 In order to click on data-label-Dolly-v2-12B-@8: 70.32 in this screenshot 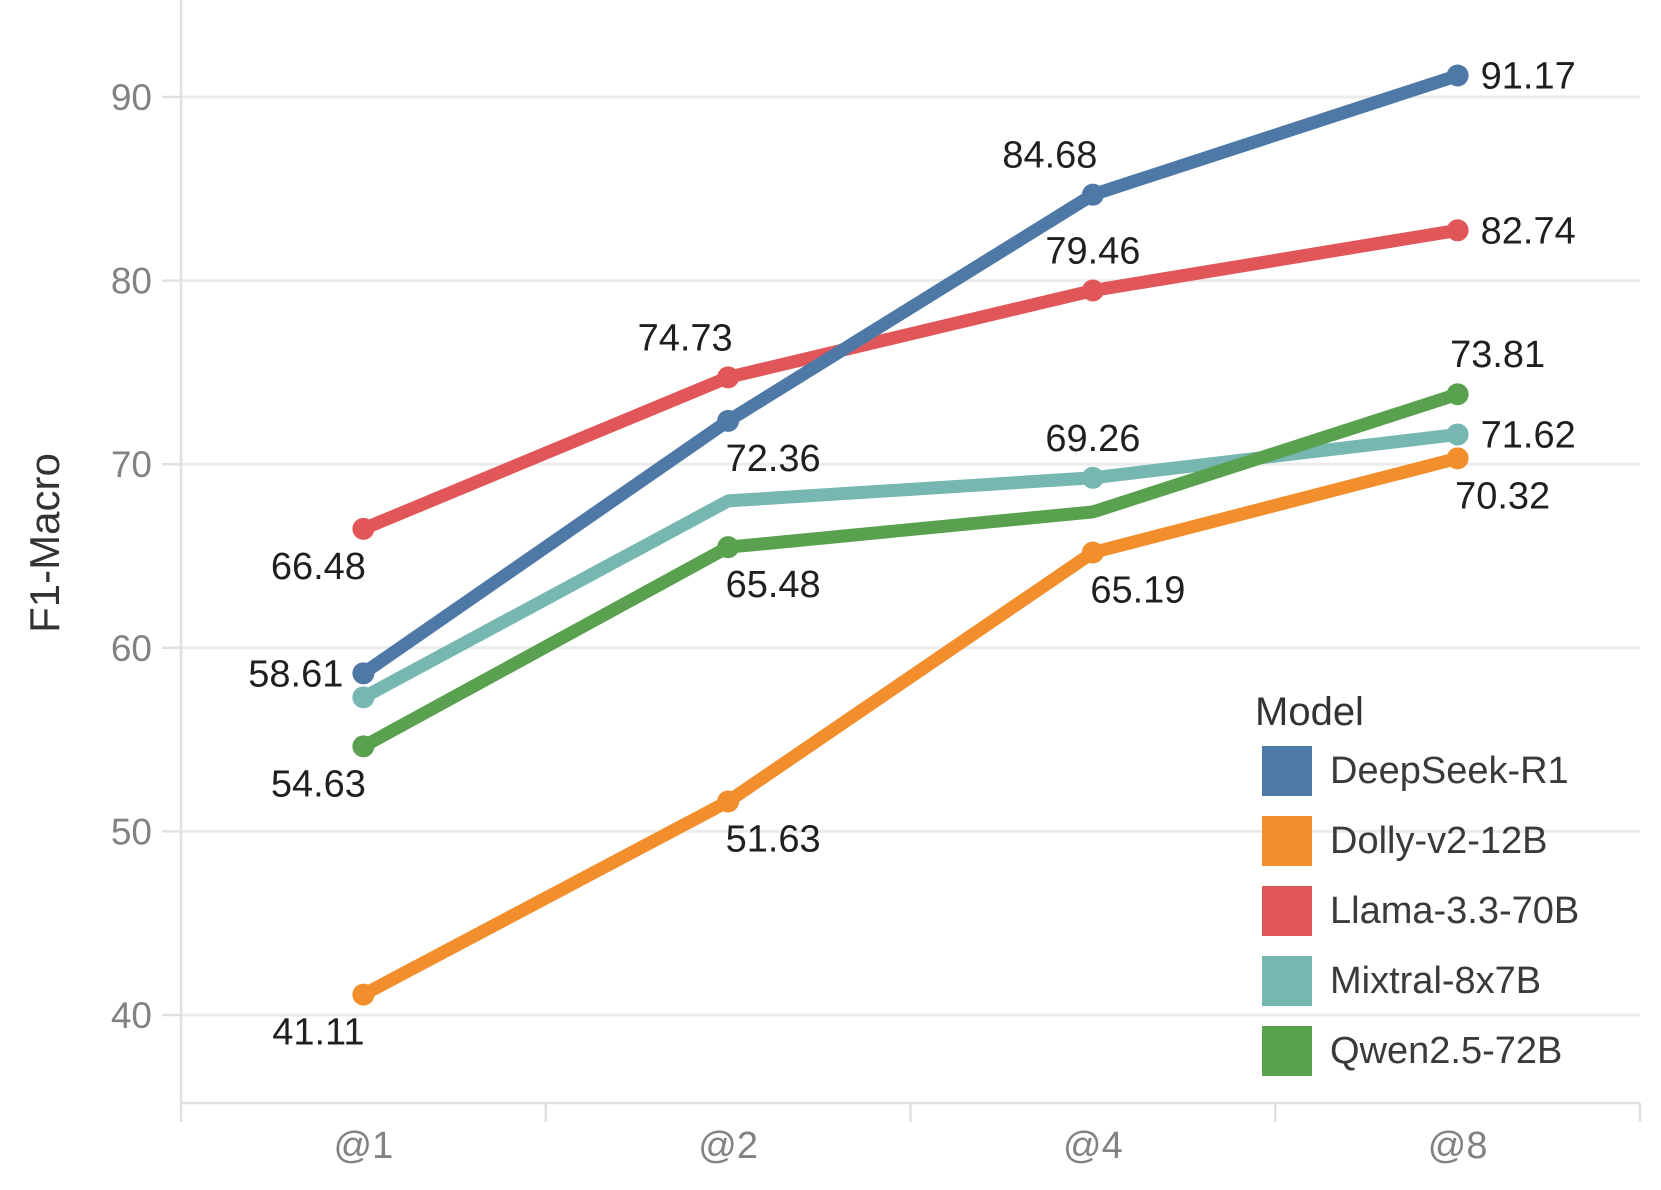, I will do `click(1502, 496)`.